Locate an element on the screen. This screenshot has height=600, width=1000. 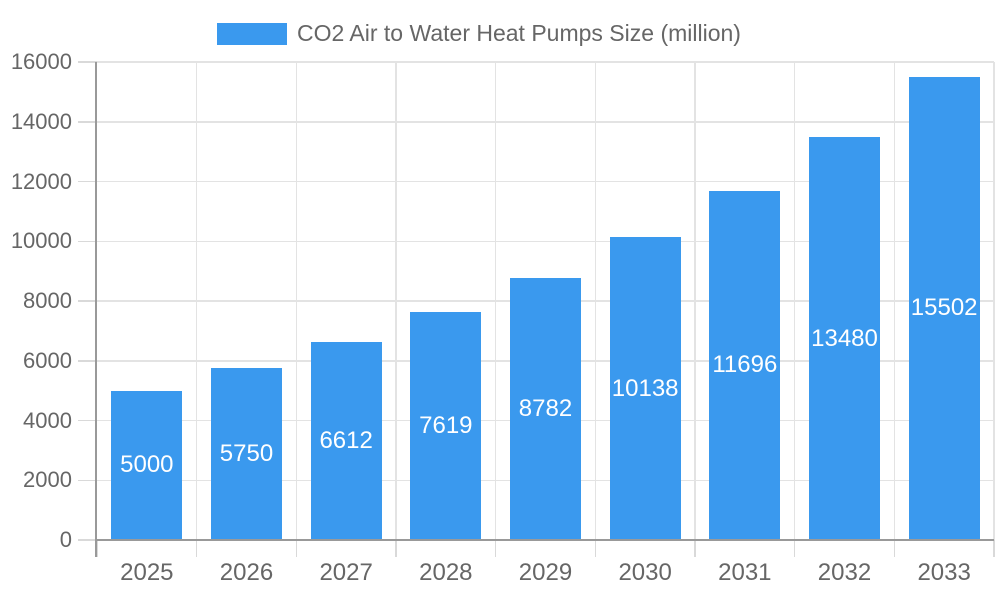
y-tick-label: 10000 is located at coordinates (41, 241).